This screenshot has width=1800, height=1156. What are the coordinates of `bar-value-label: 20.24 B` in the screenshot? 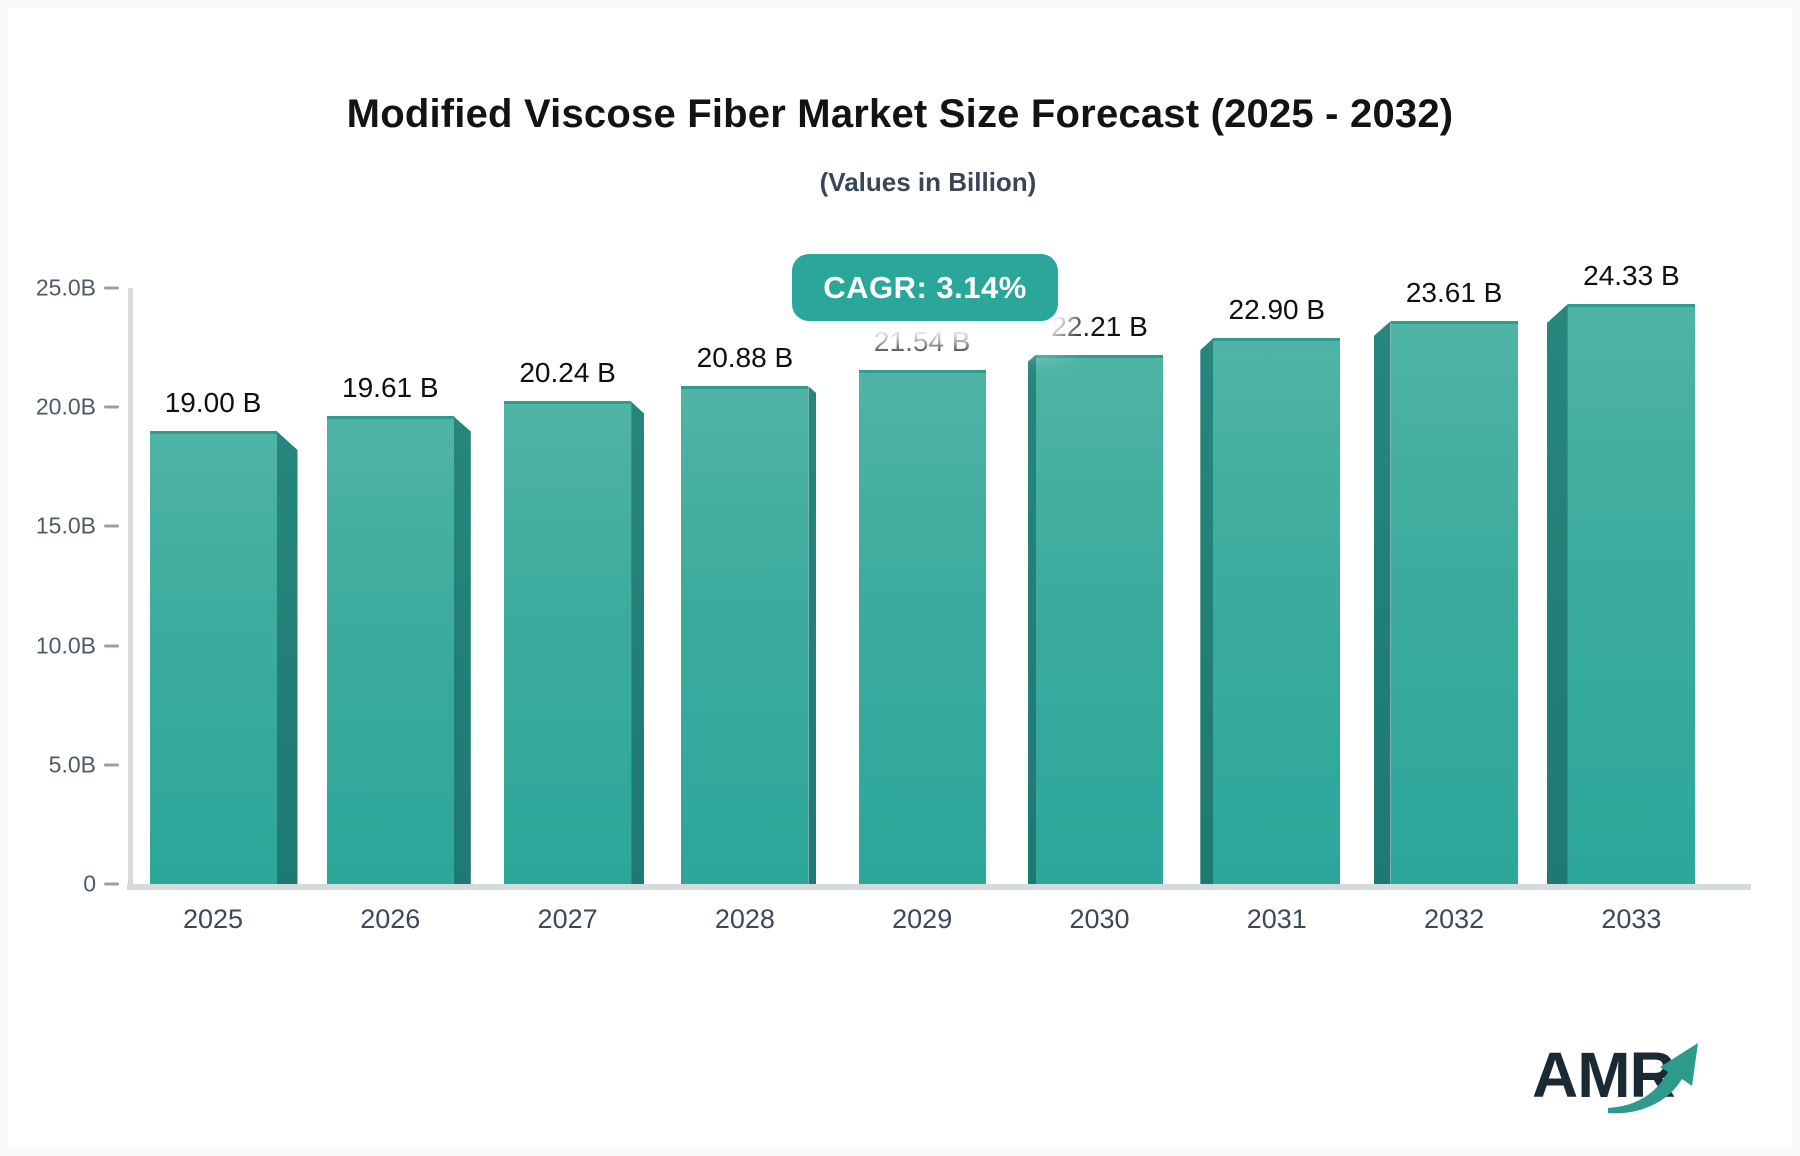 It's located at (567, 373).